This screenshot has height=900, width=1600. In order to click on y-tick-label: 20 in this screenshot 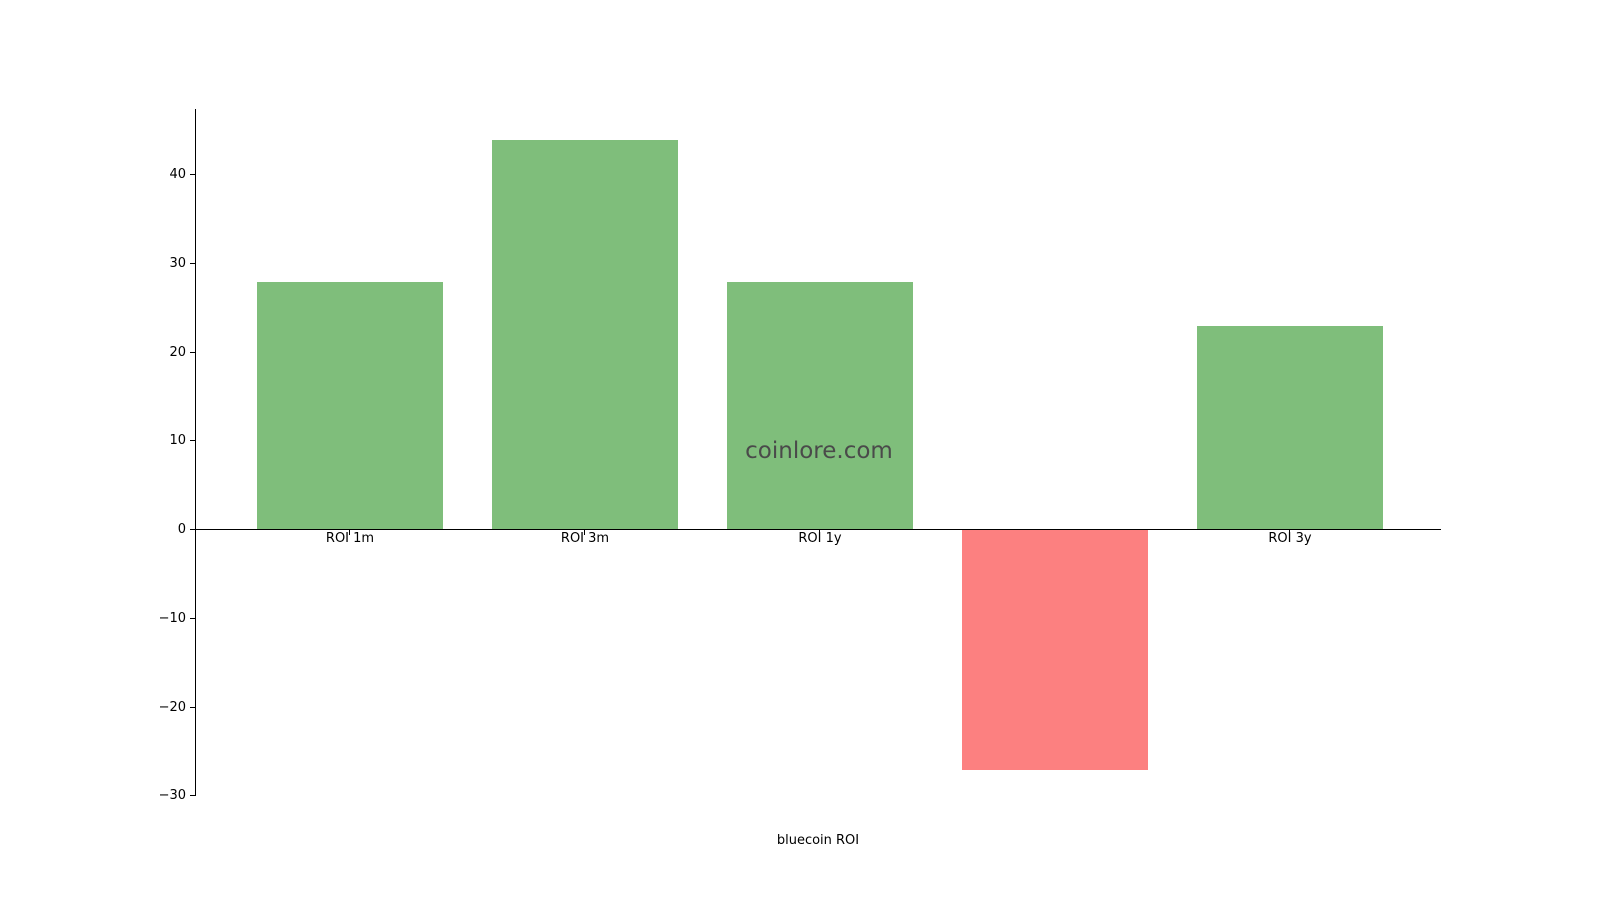, I will do `click(177, 352)`.